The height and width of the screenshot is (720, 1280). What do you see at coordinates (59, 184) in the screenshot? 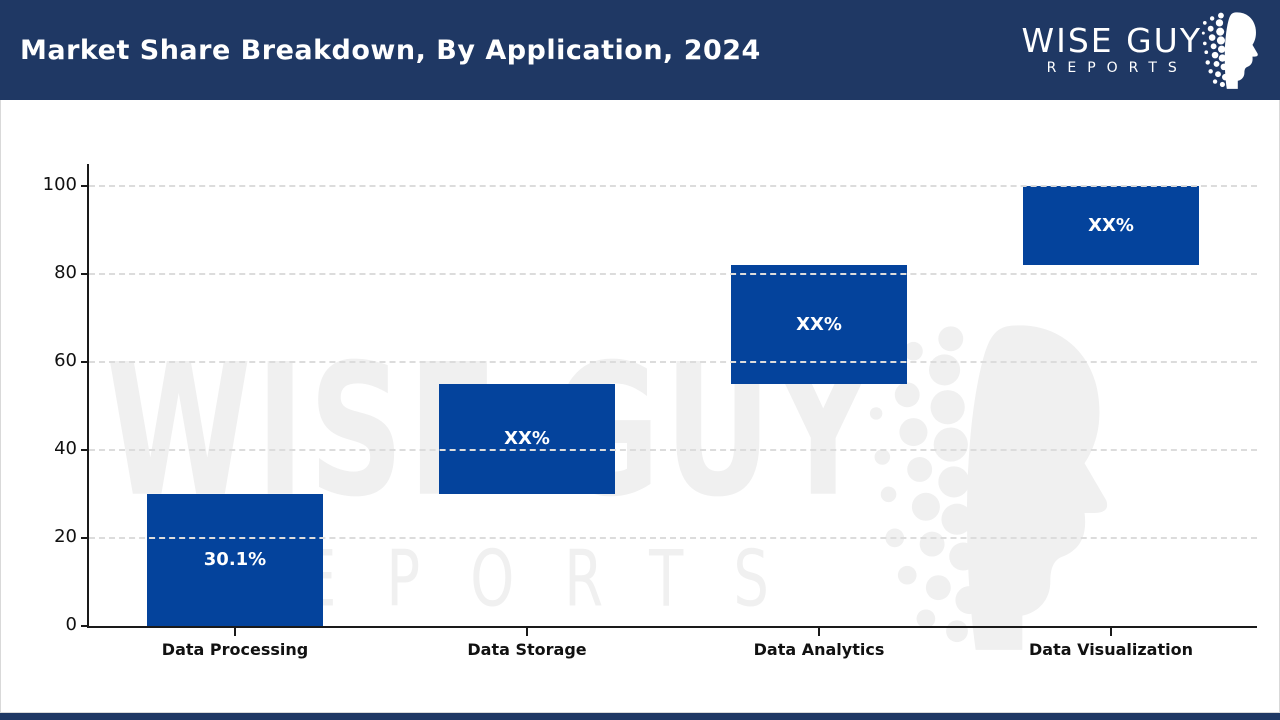
I see `y-tick-label: 100` at bounding box center [59, 184].